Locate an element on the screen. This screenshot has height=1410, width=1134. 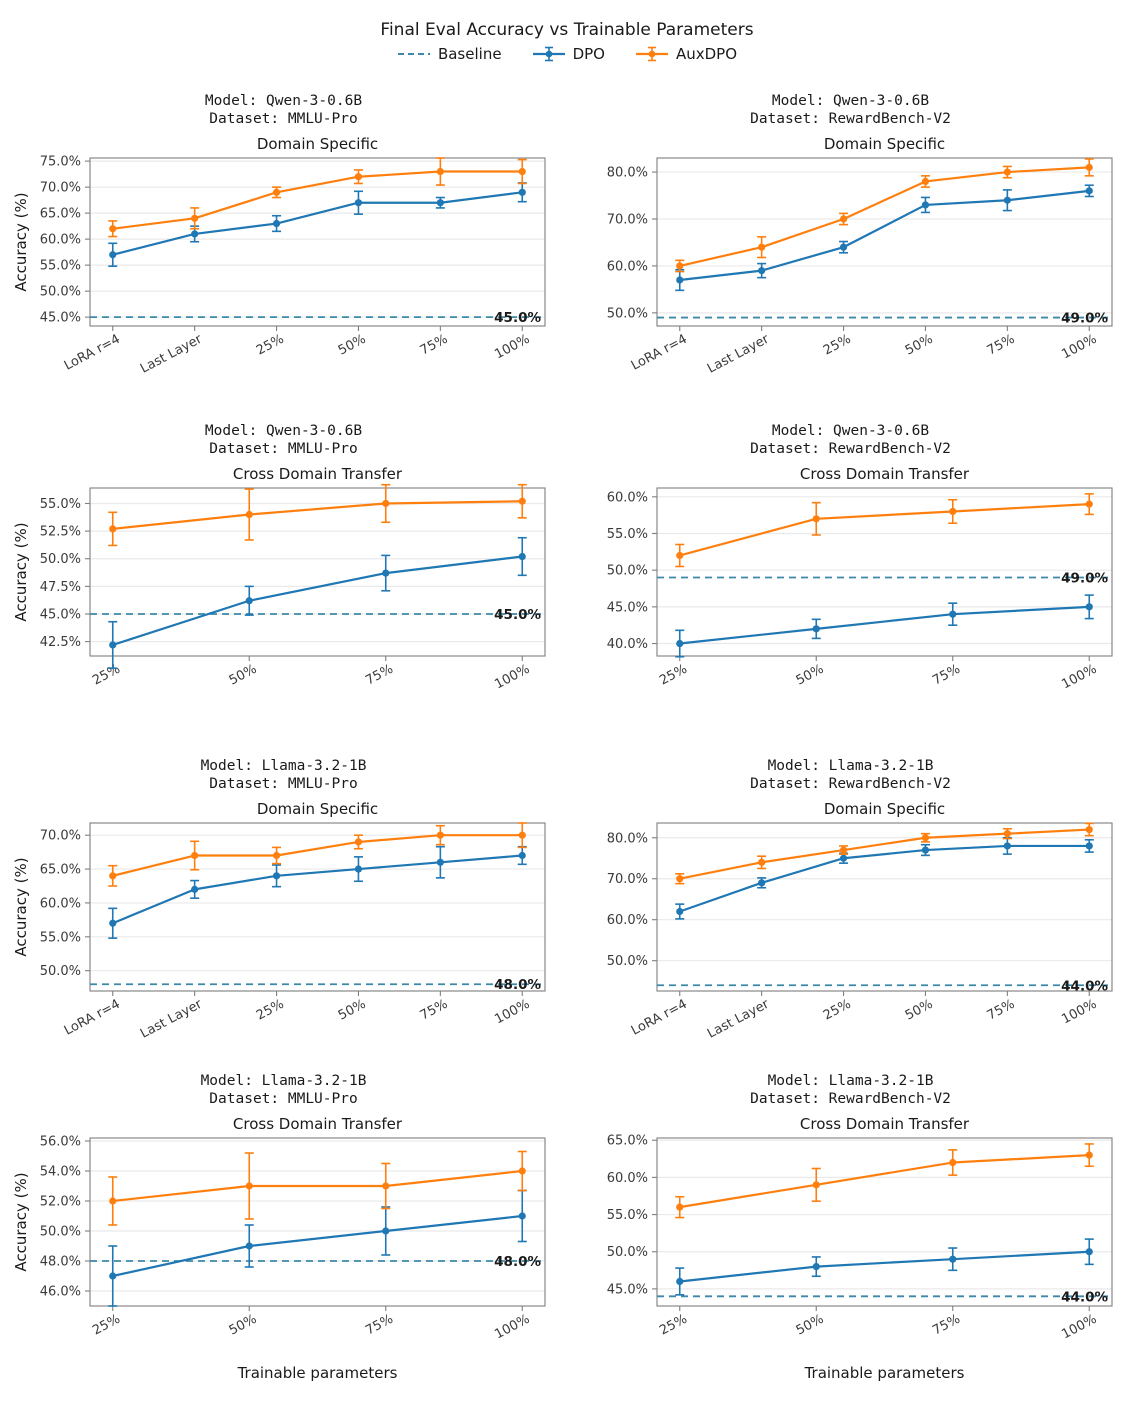
y-tick-label: 46.0% is located at coordinates (60, 1292).